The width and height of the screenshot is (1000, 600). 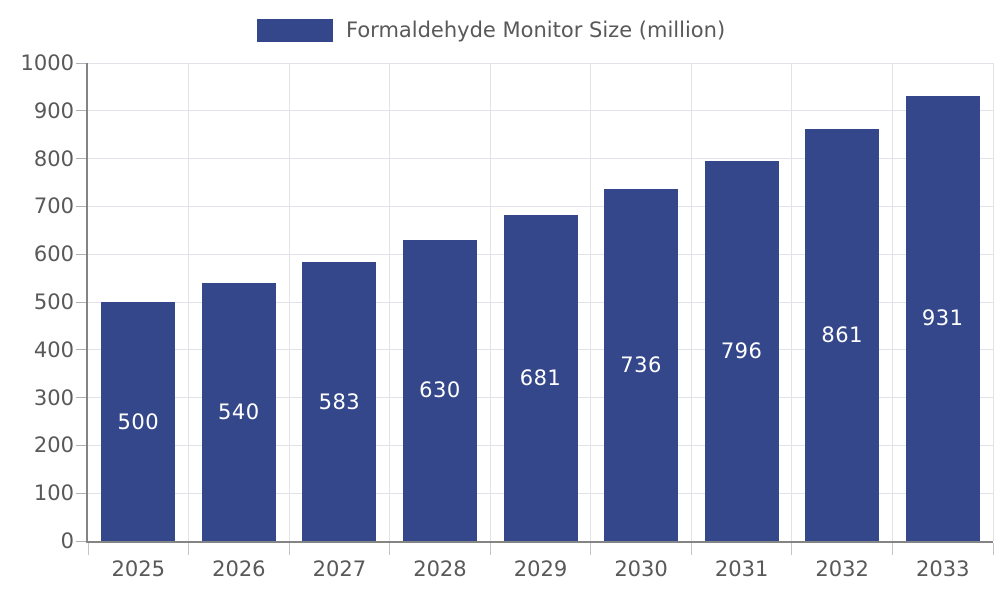 I want to click on y-axis-label-1000: 1000, so click(x=47, y=63).